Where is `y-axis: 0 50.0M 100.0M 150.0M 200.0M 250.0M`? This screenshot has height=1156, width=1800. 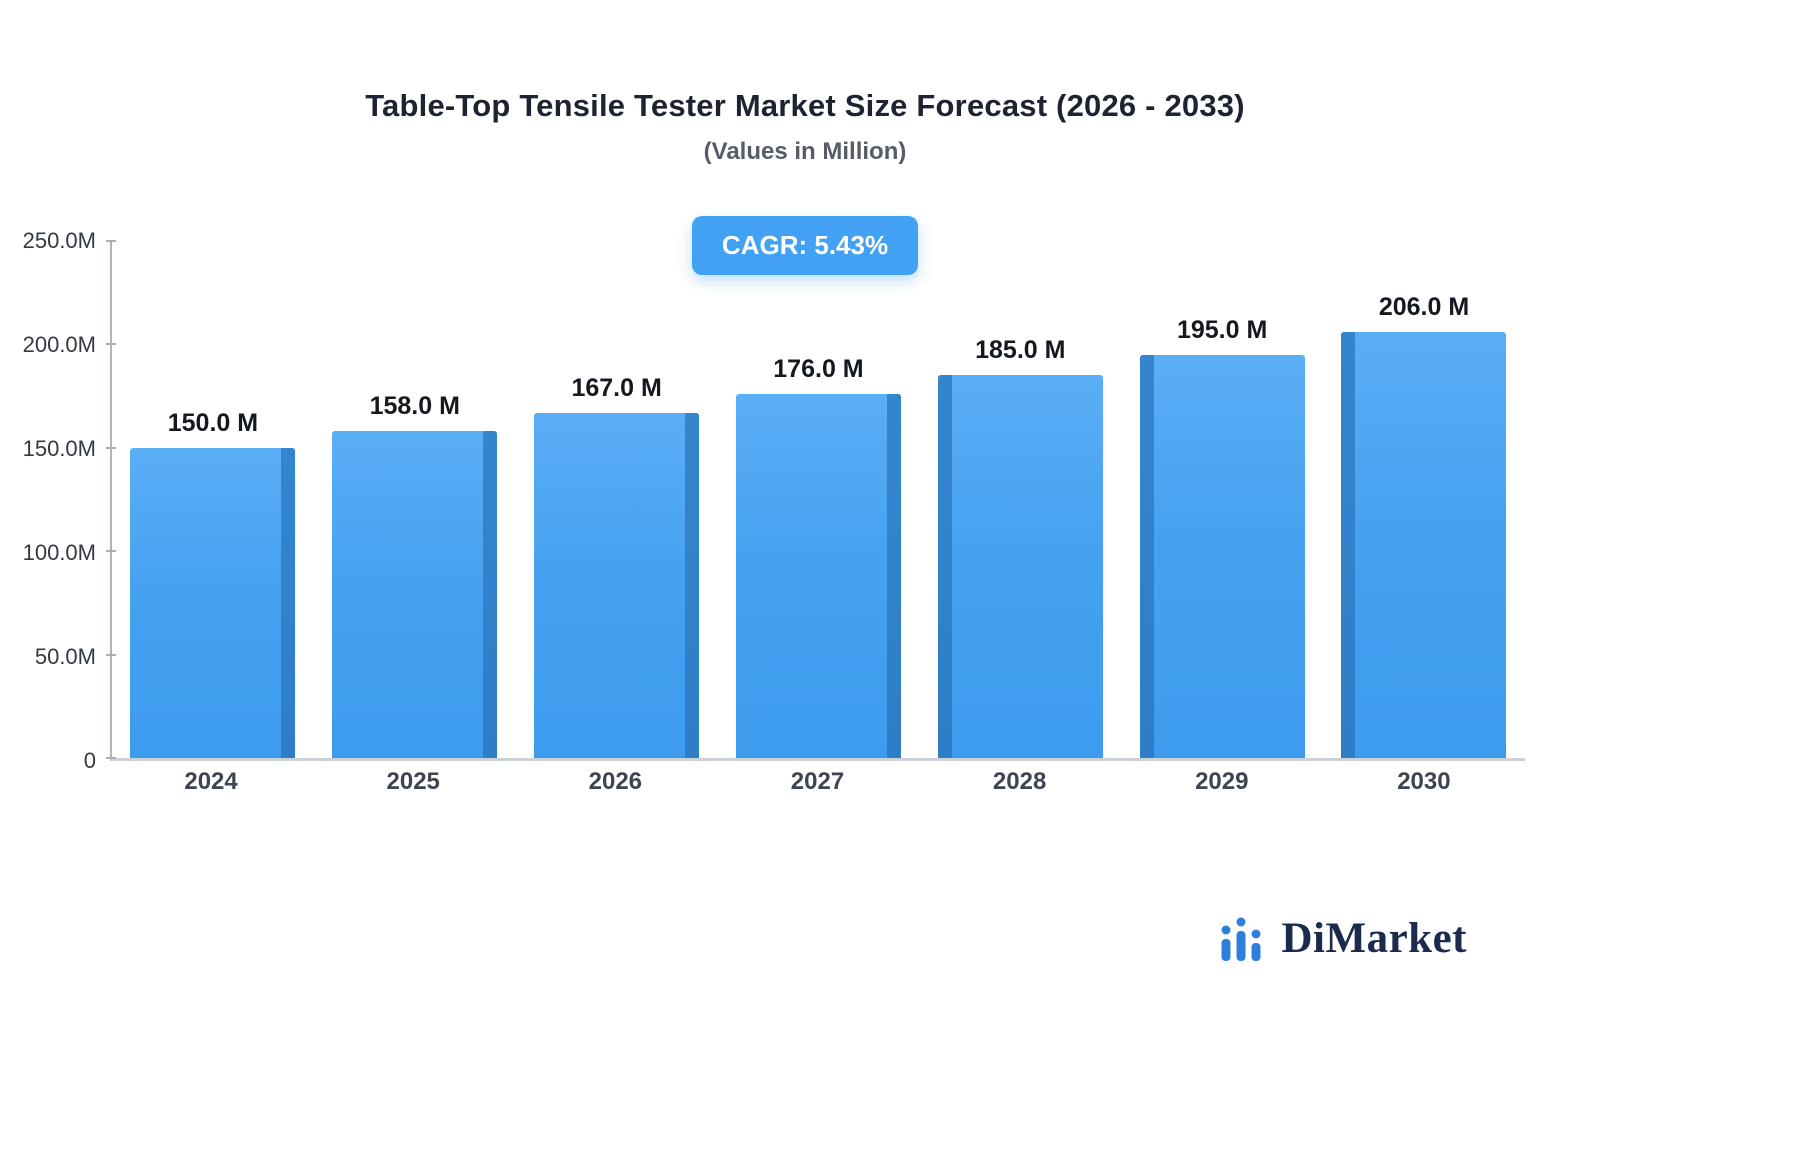
y-axis: 0 50.0M 100.0M 150.0M 200.0M 250.0M is located at coordinates (62, 500).